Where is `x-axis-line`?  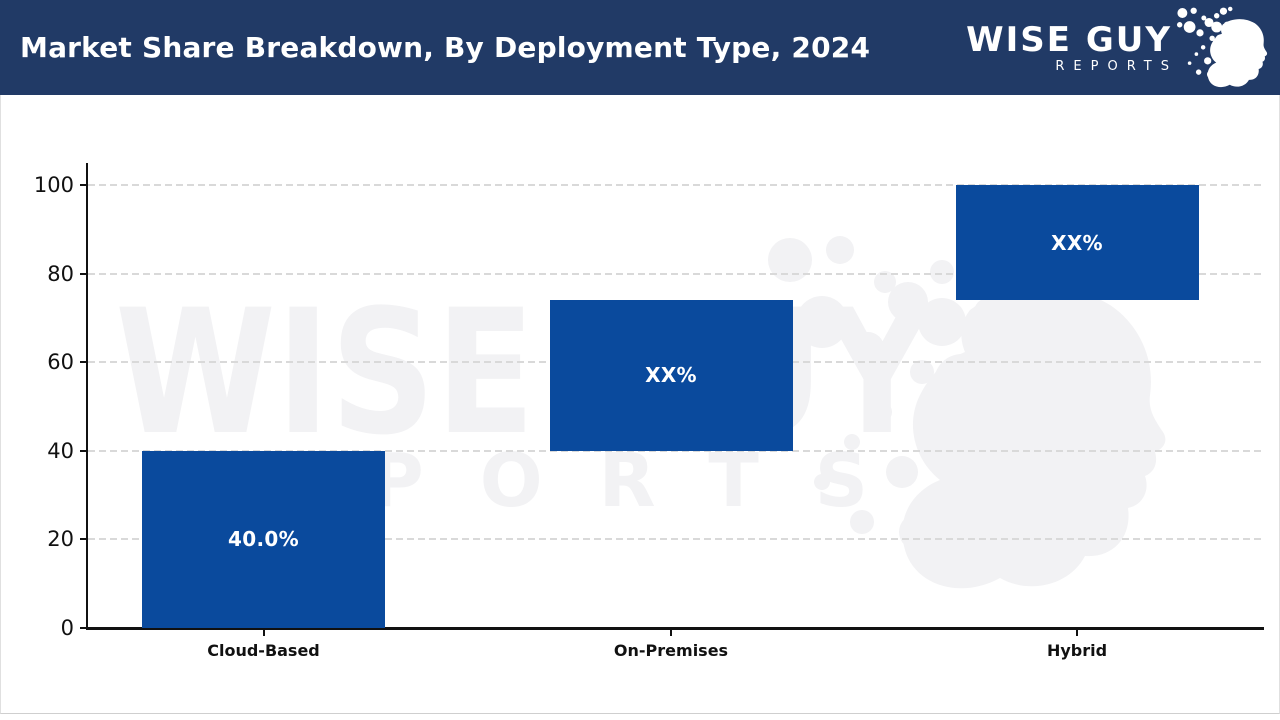 x-axis-line is located at coordinates (675, 628).